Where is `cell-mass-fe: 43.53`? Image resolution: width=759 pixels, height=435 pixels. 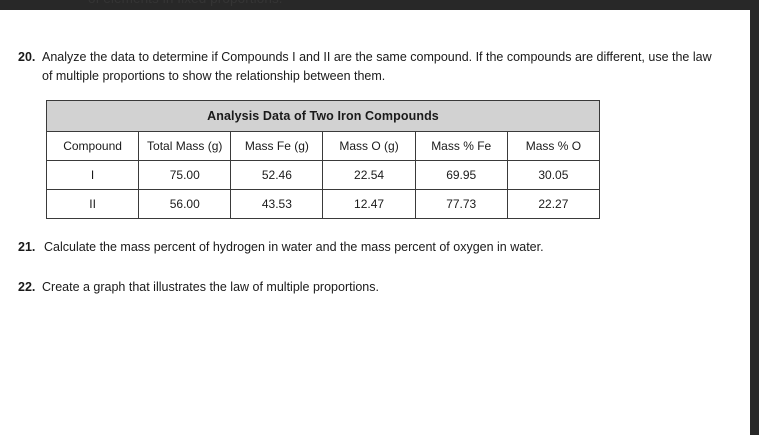 cell-mass-fe: 43.53 is located at coordinates (277, 204).